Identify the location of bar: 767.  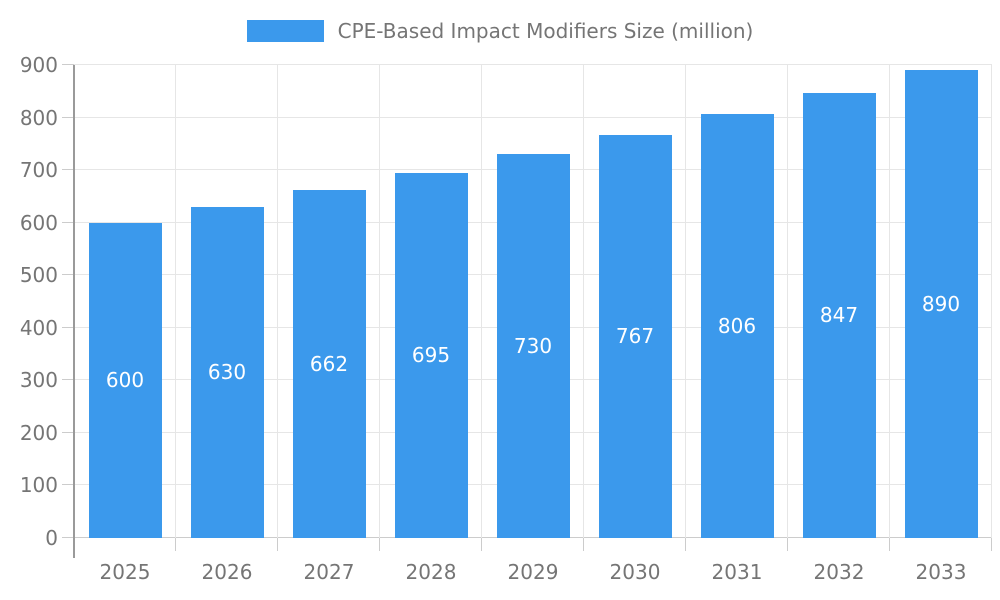
(635, 336).